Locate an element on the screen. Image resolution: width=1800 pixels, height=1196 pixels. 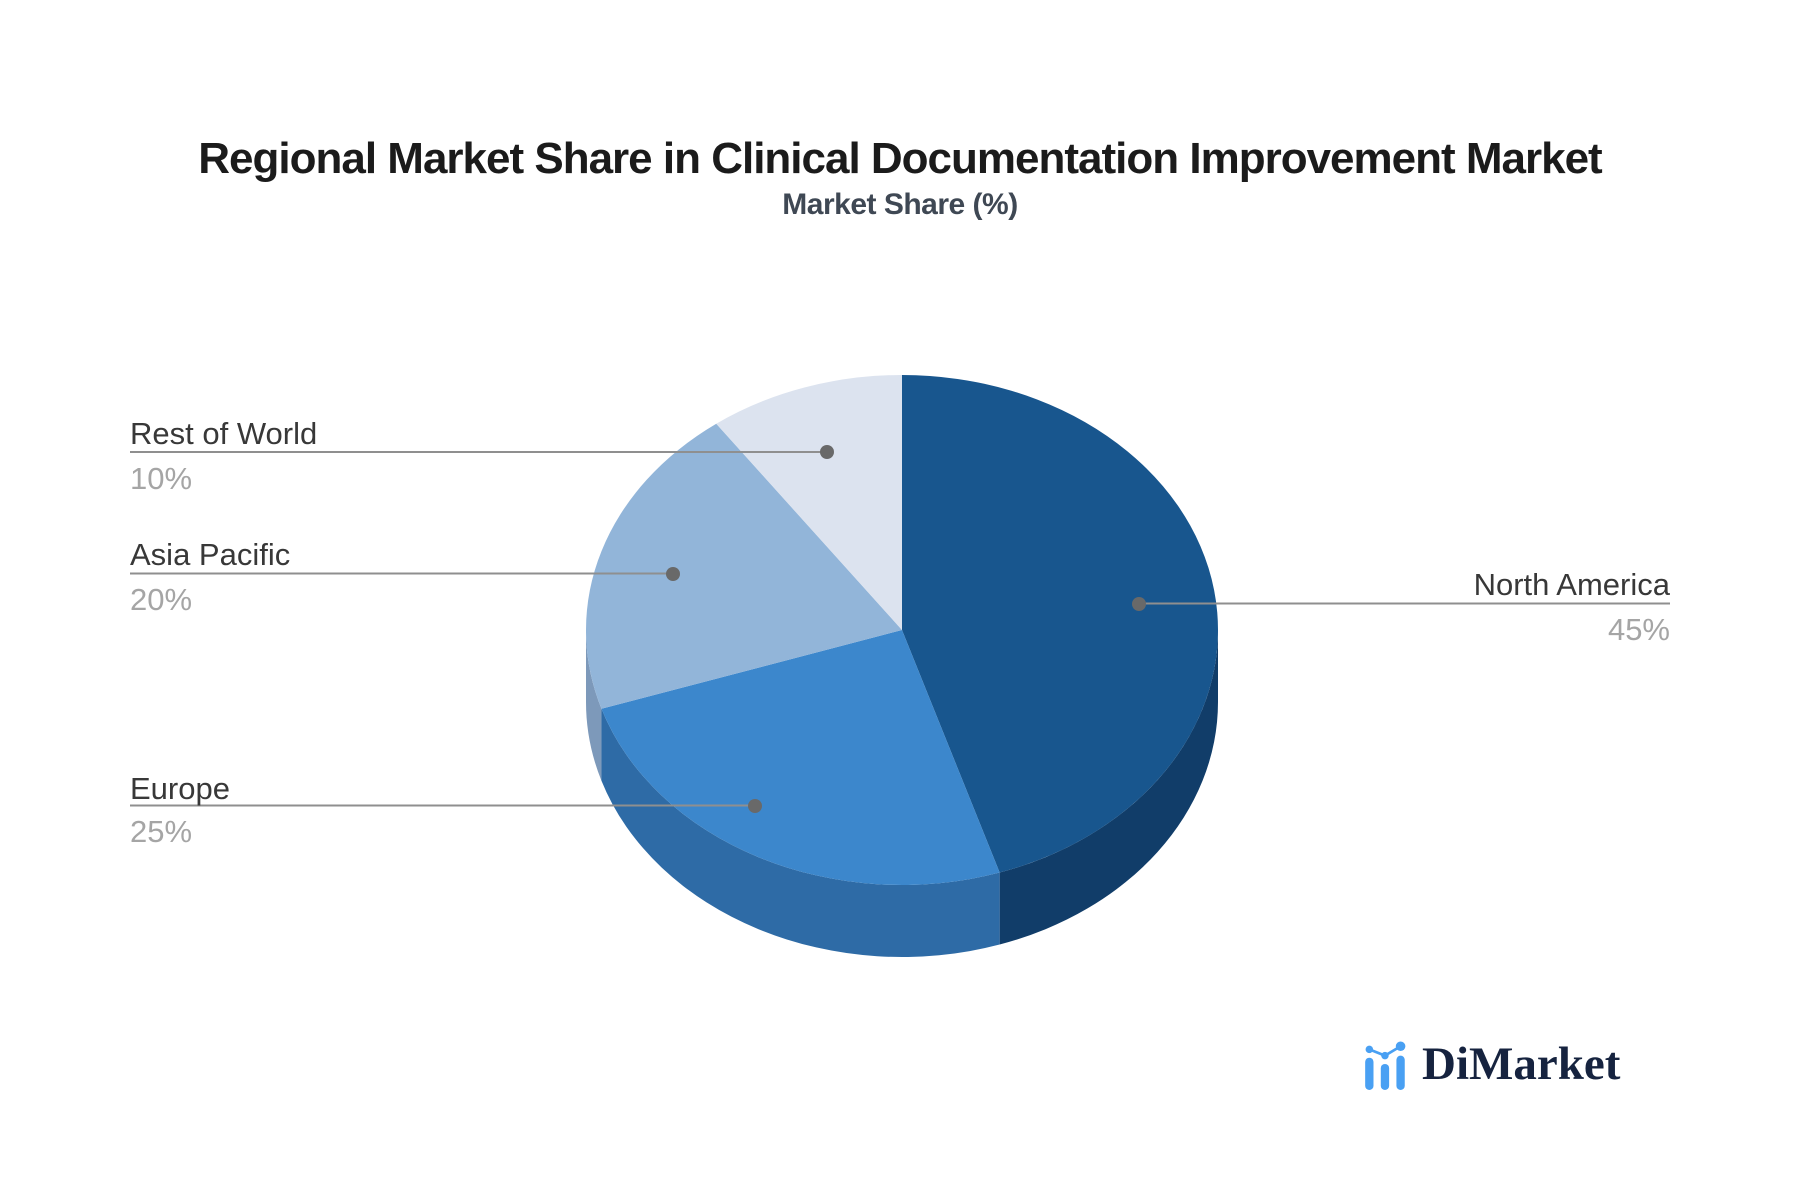
label-rest-of-world: Rest of World is located at coordinates (224, 433).